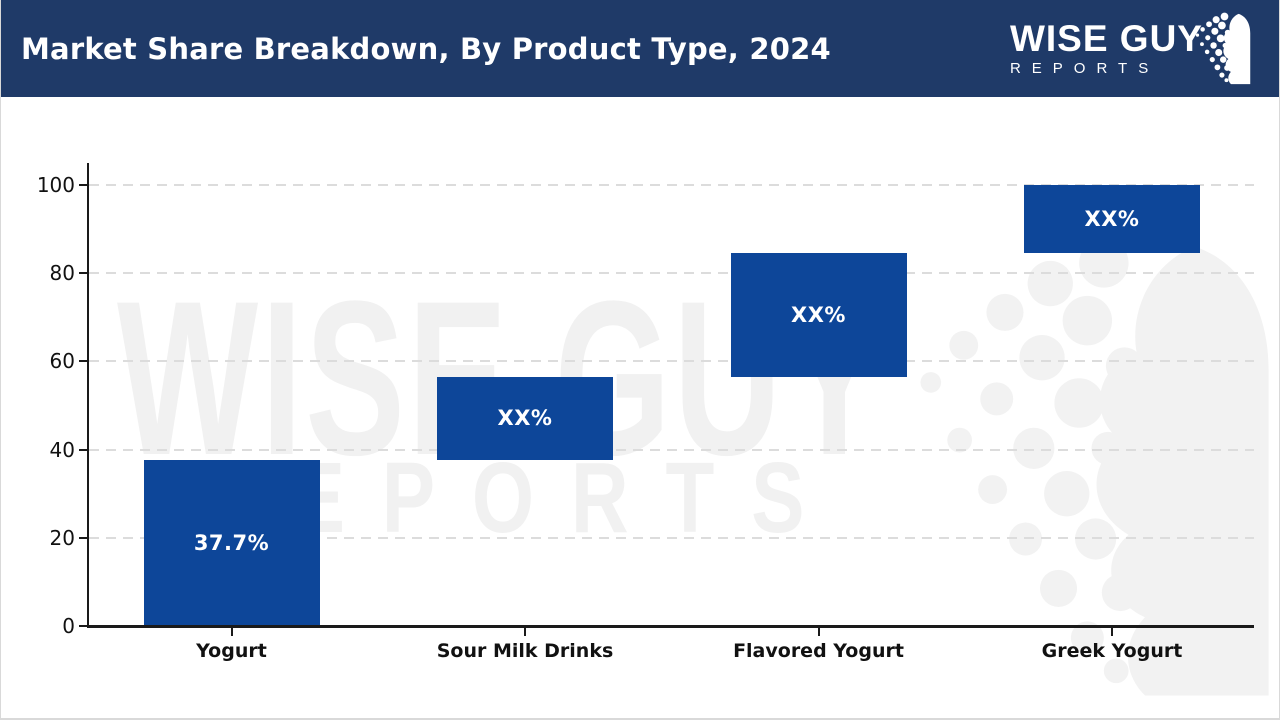 This screenshot has height=720, width=1280. I want to click on y-tick-label: 0, so click(68, 626).